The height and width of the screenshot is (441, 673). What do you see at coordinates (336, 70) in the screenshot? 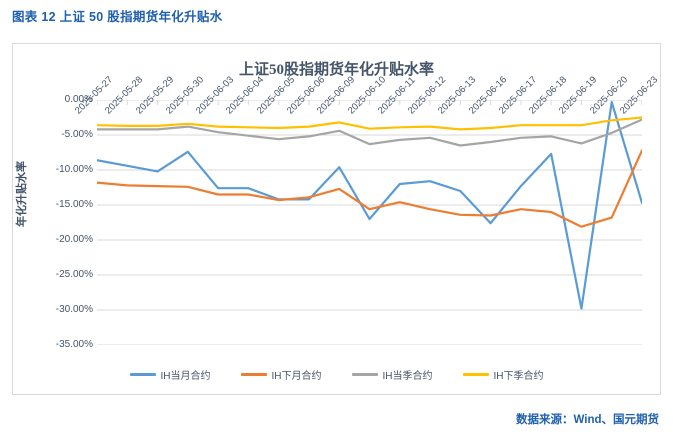
I see `chart-title: 上证50股指期货年化升贴水率` at bounding box center [336, 70].